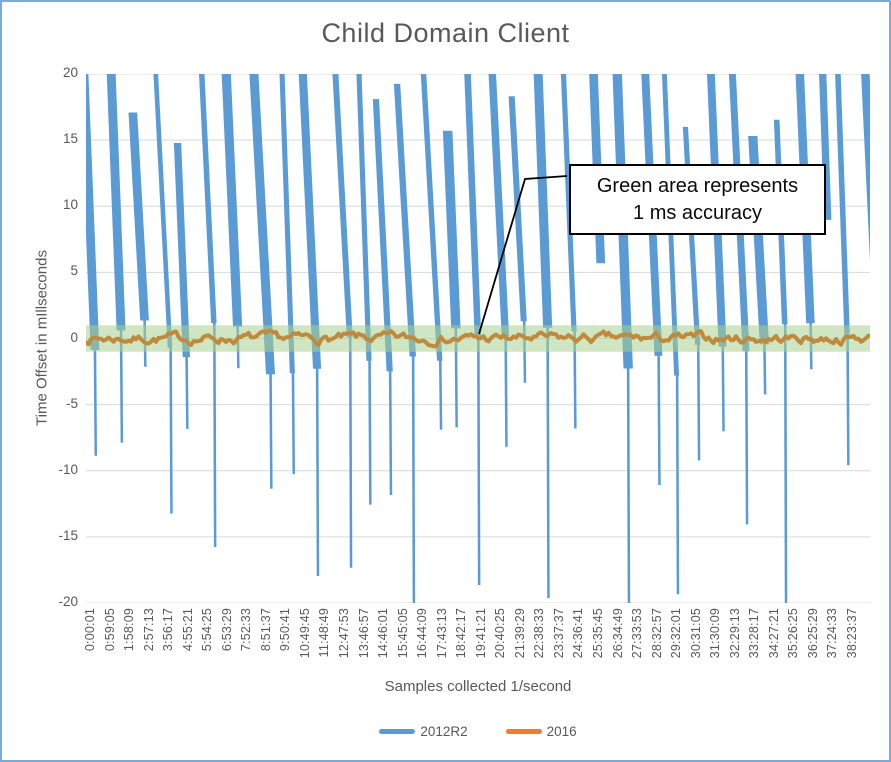  I want to click on x-tick-label-9: 8:51:37, so click(265, 630).